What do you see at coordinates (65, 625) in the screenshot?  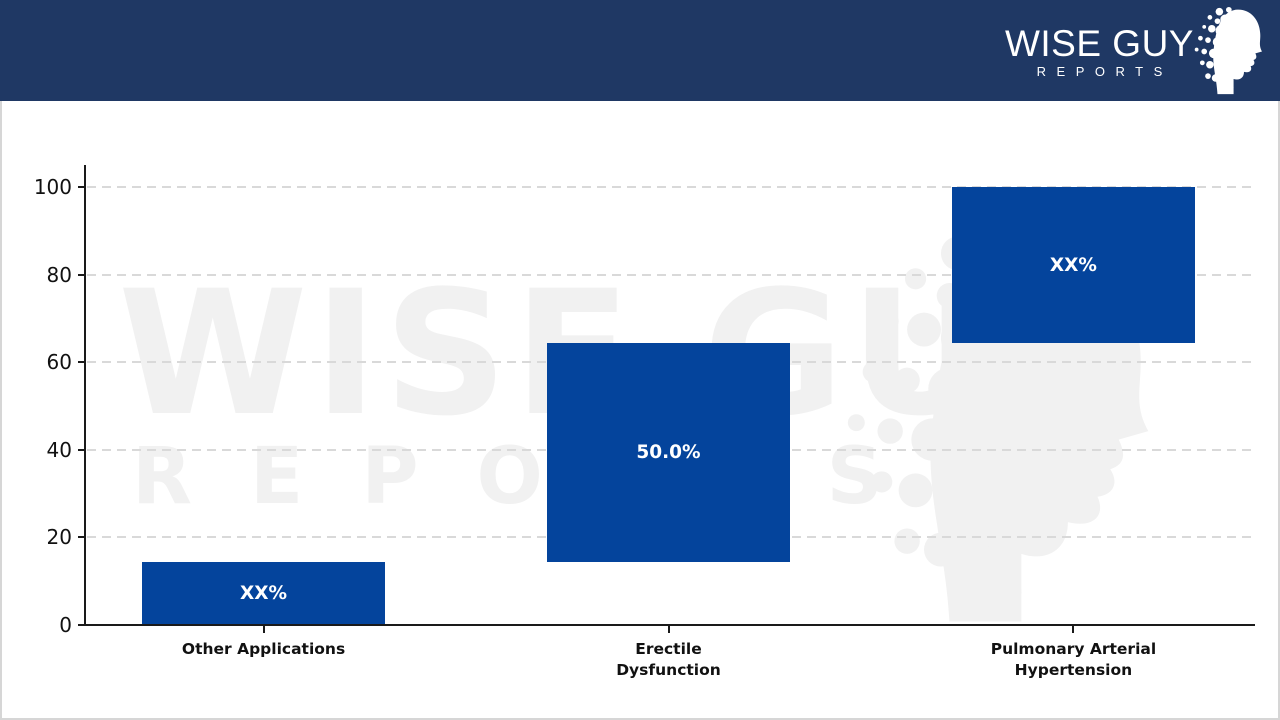 I see `y-tick-label-0: 0` at bounding box center [65, 625].